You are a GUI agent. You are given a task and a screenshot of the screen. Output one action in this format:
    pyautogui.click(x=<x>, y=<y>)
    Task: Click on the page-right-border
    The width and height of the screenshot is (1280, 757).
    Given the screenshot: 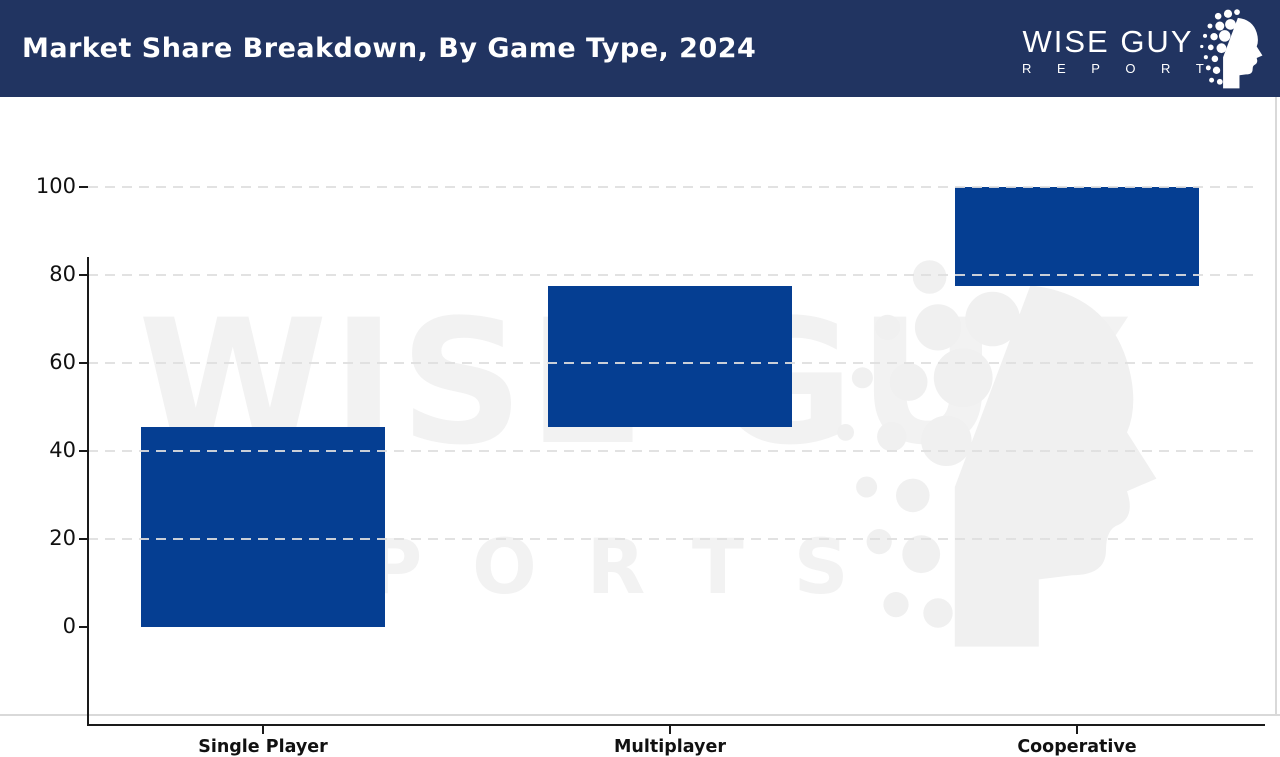 What is the action you would take?
    pyautogui.click(x=1276, y=406)
    